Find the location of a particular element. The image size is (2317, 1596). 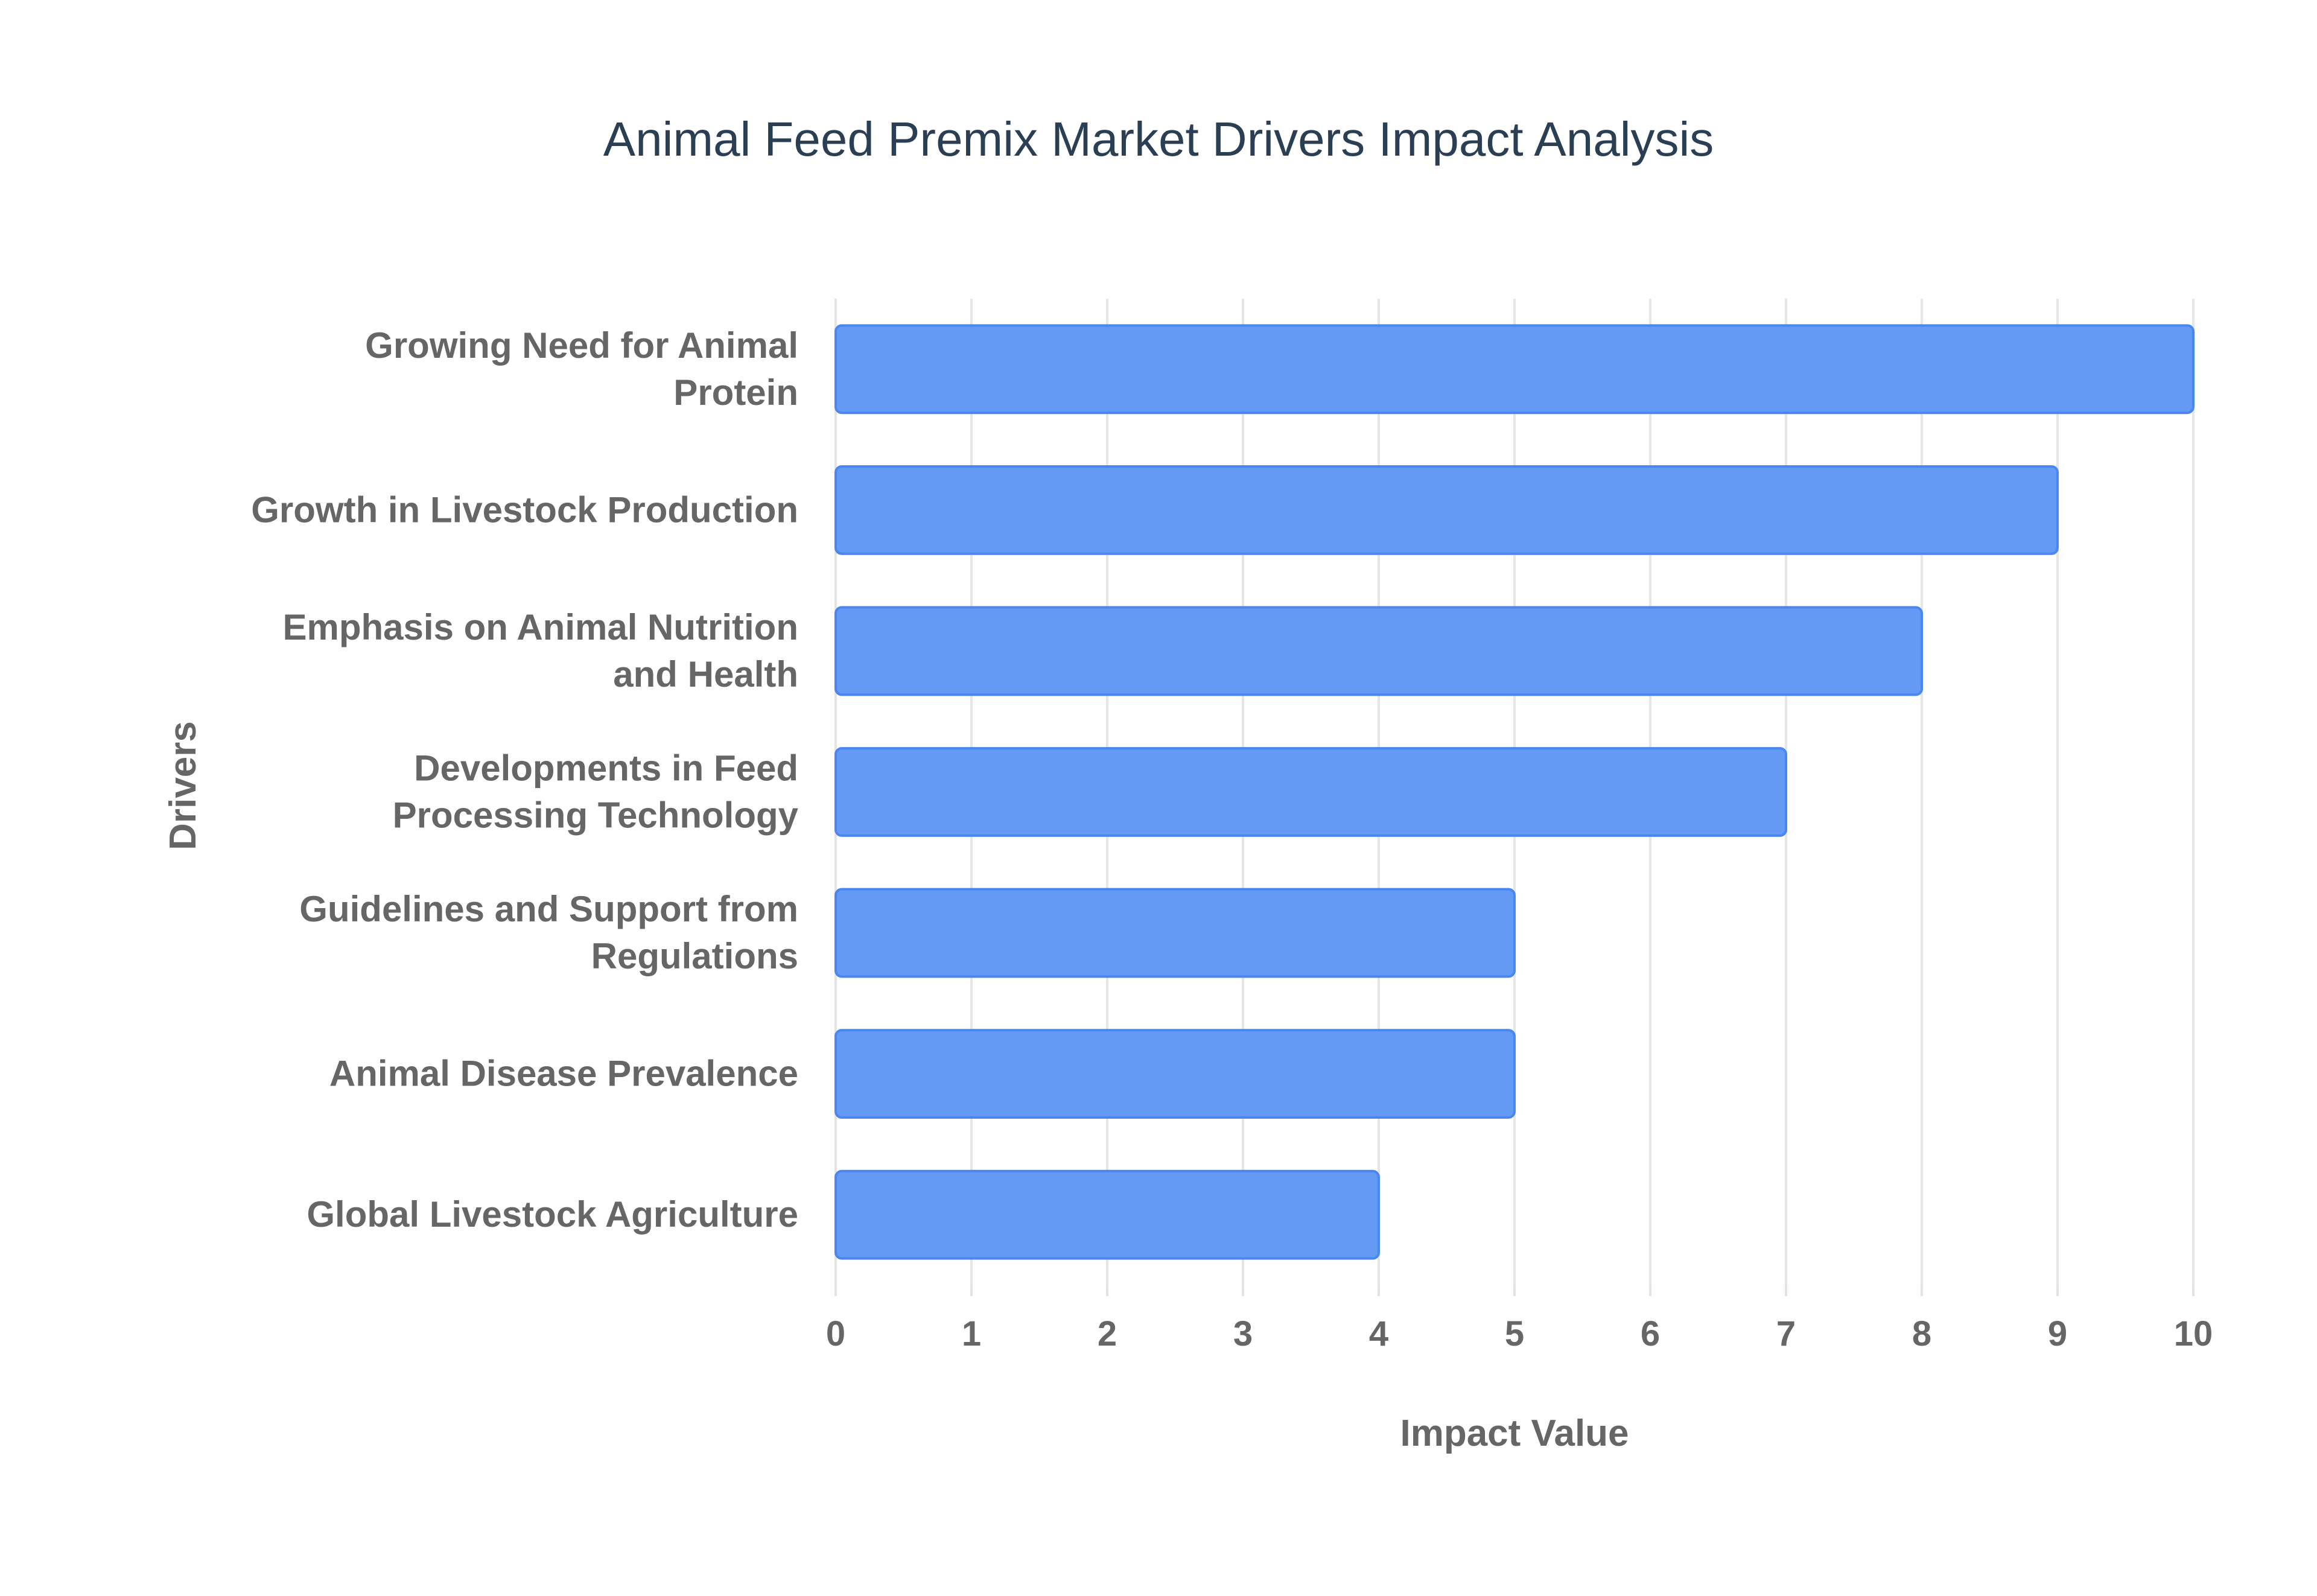

category-label: Developments in Feed is located at coordinates (606, 769).